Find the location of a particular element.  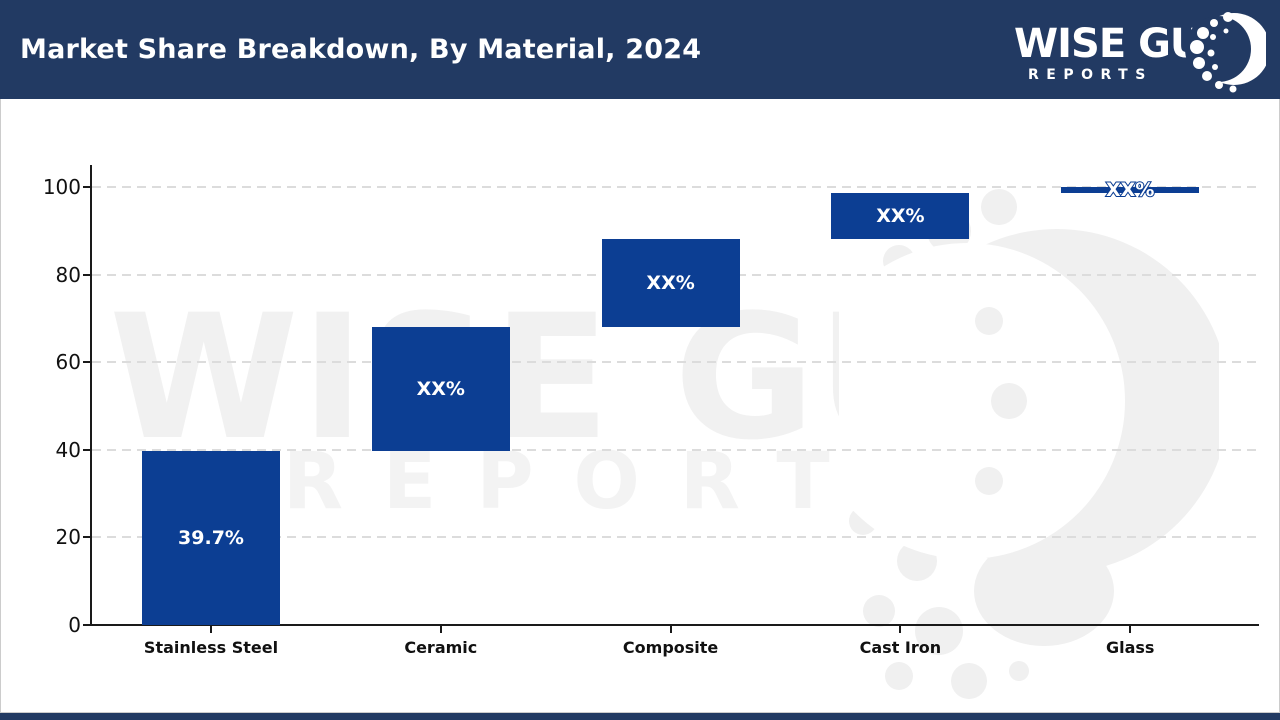

y-tick-label: 80 is located at coordinates (68, 274).